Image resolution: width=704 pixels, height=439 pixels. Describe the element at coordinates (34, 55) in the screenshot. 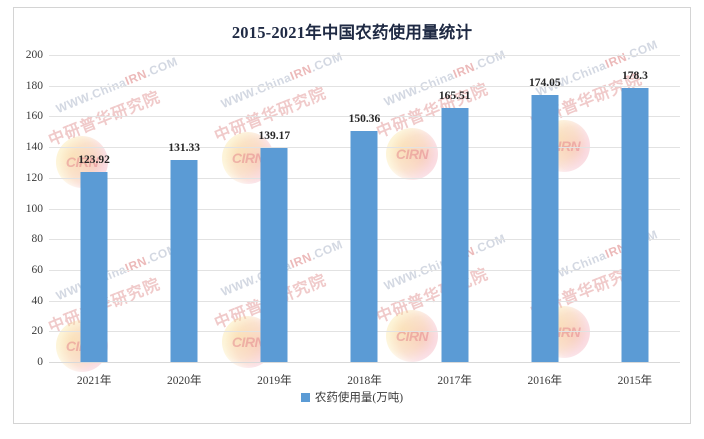

I see `y-axis-tick-label: 200` at that location.